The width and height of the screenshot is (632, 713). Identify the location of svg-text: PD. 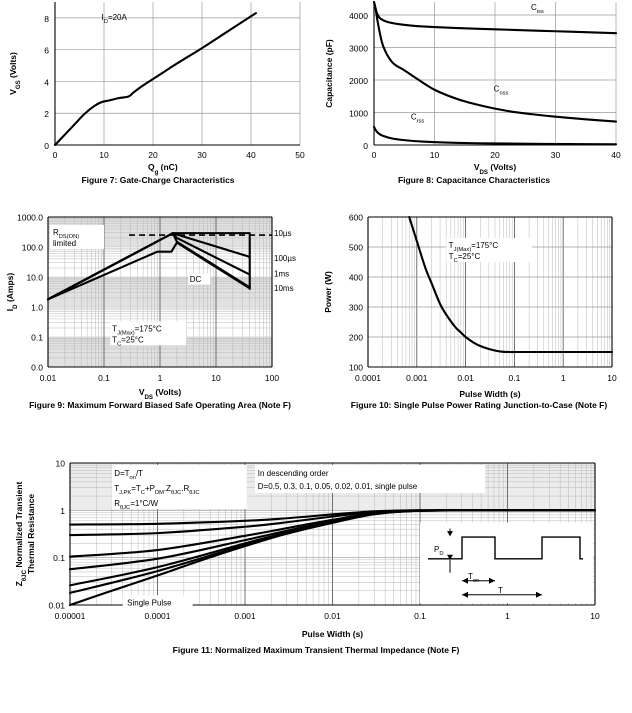
(439, 551).